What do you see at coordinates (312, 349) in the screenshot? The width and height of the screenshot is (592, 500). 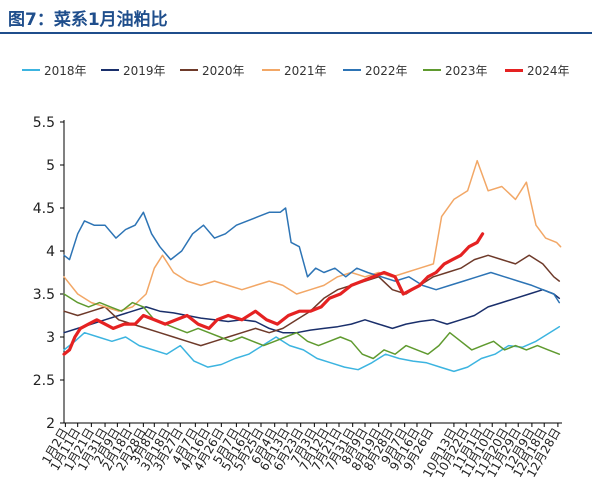 I see `series-line-2018年` at bounding box center [312, 349].